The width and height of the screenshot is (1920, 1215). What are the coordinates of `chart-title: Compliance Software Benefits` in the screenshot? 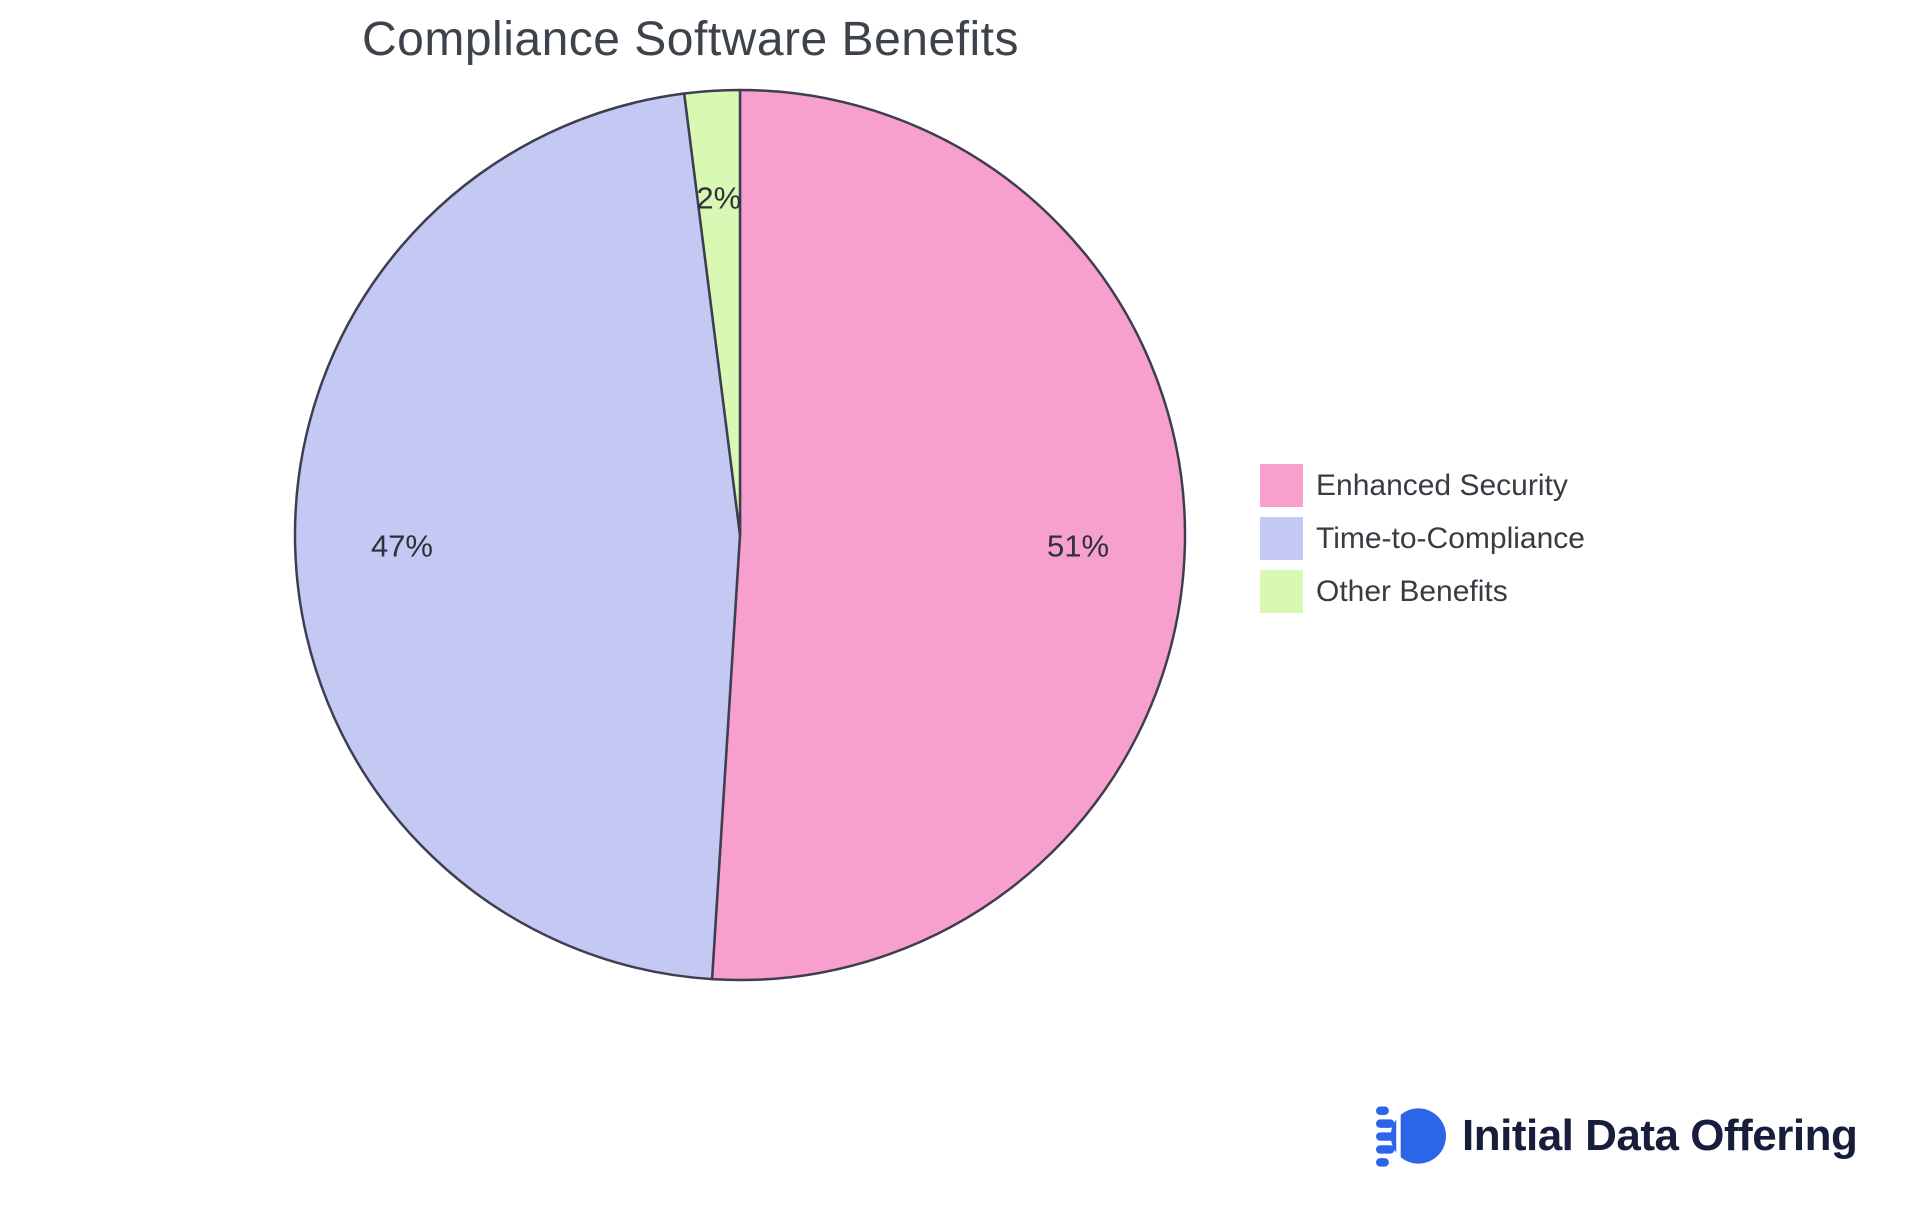 It's located at (690, 39).